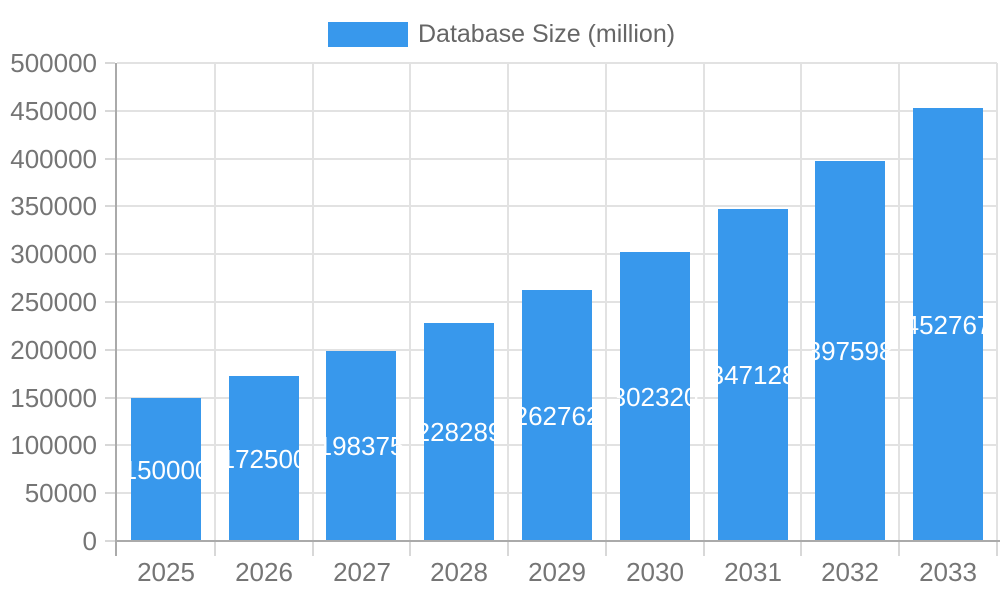 Image resolution: width=1000 pixels, height=600 pixels. I want to click on x-axis-tick-label: 2031, so click(753, 572).